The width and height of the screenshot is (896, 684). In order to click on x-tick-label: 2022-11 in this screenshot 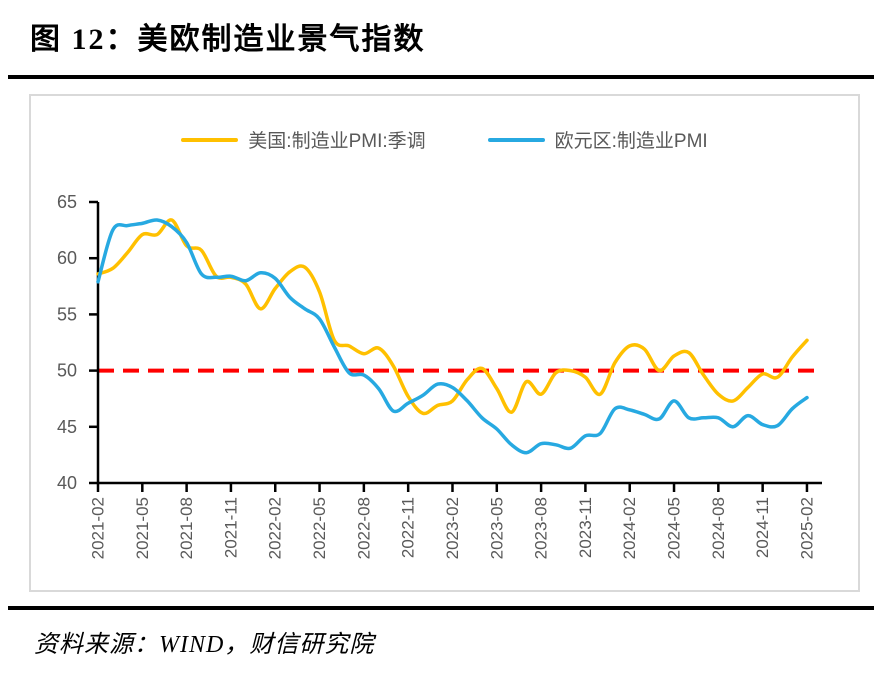, I will do `click(408, 527)`.